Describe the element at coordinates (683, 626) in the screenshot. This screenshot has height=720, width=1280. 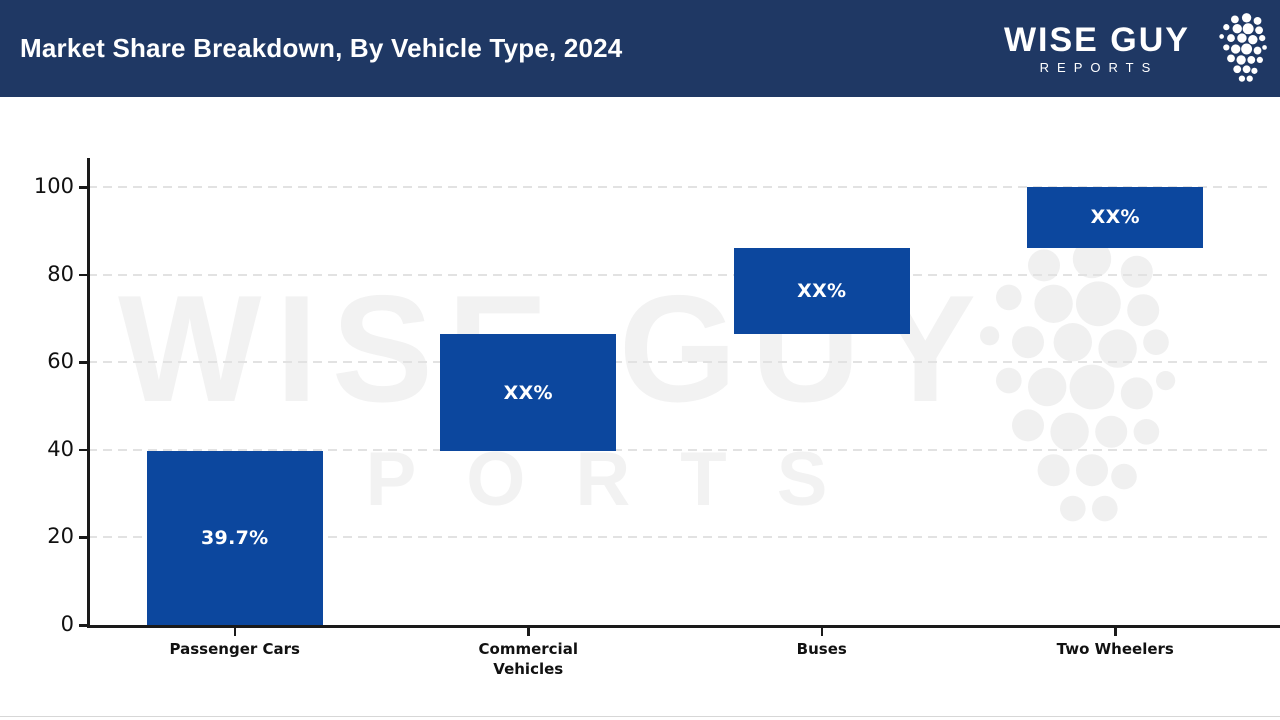
I see `x-axis` at that location.